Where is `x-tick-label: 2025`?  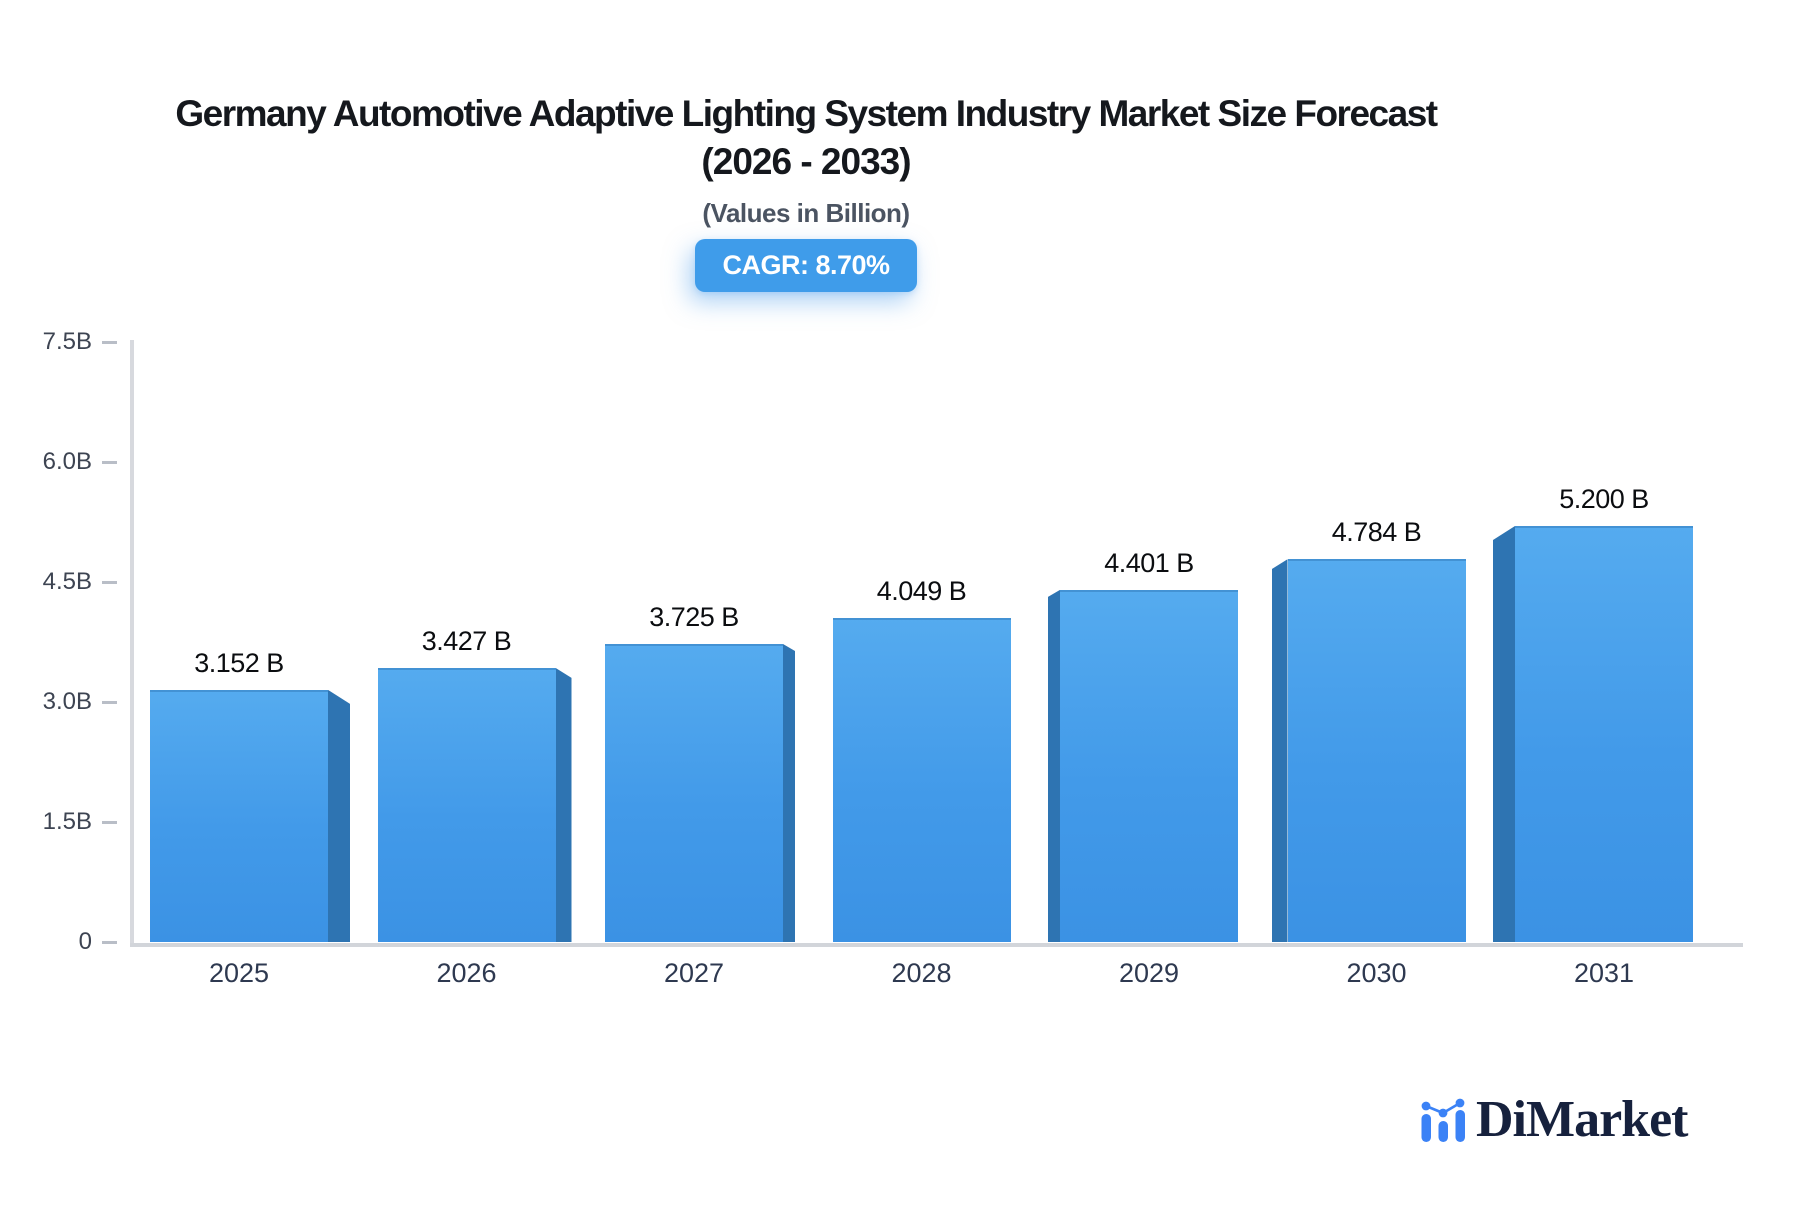 x-tick-label: 2025 is located at coordinates (239, 973).